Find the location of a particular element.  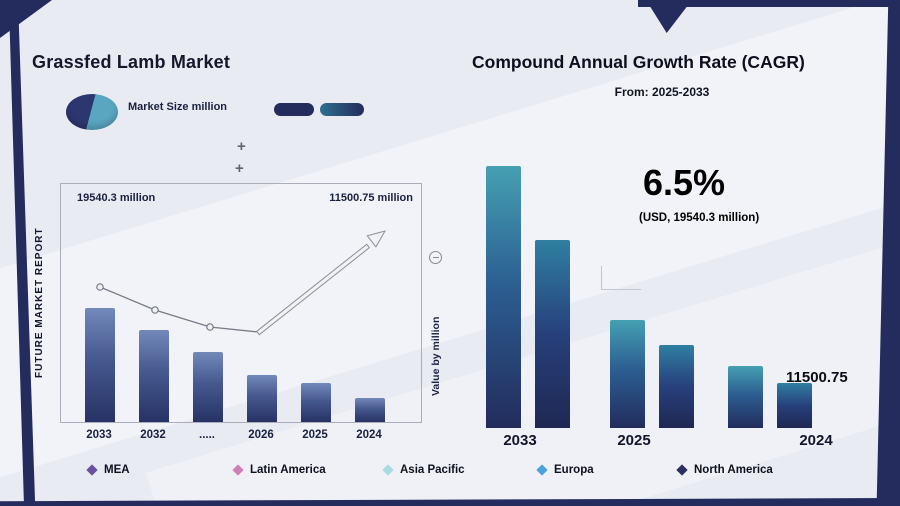

circle-minus-icon is located at coordinates (435, 257).